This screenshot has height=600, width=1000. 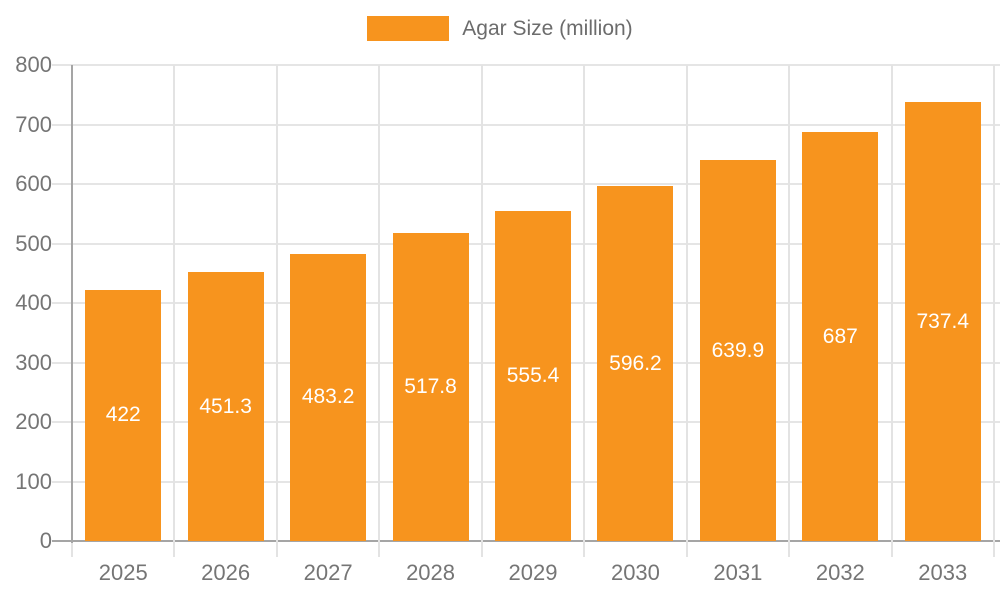 I want to click on bar-2033: 737.4, so click(x=942, y=321).